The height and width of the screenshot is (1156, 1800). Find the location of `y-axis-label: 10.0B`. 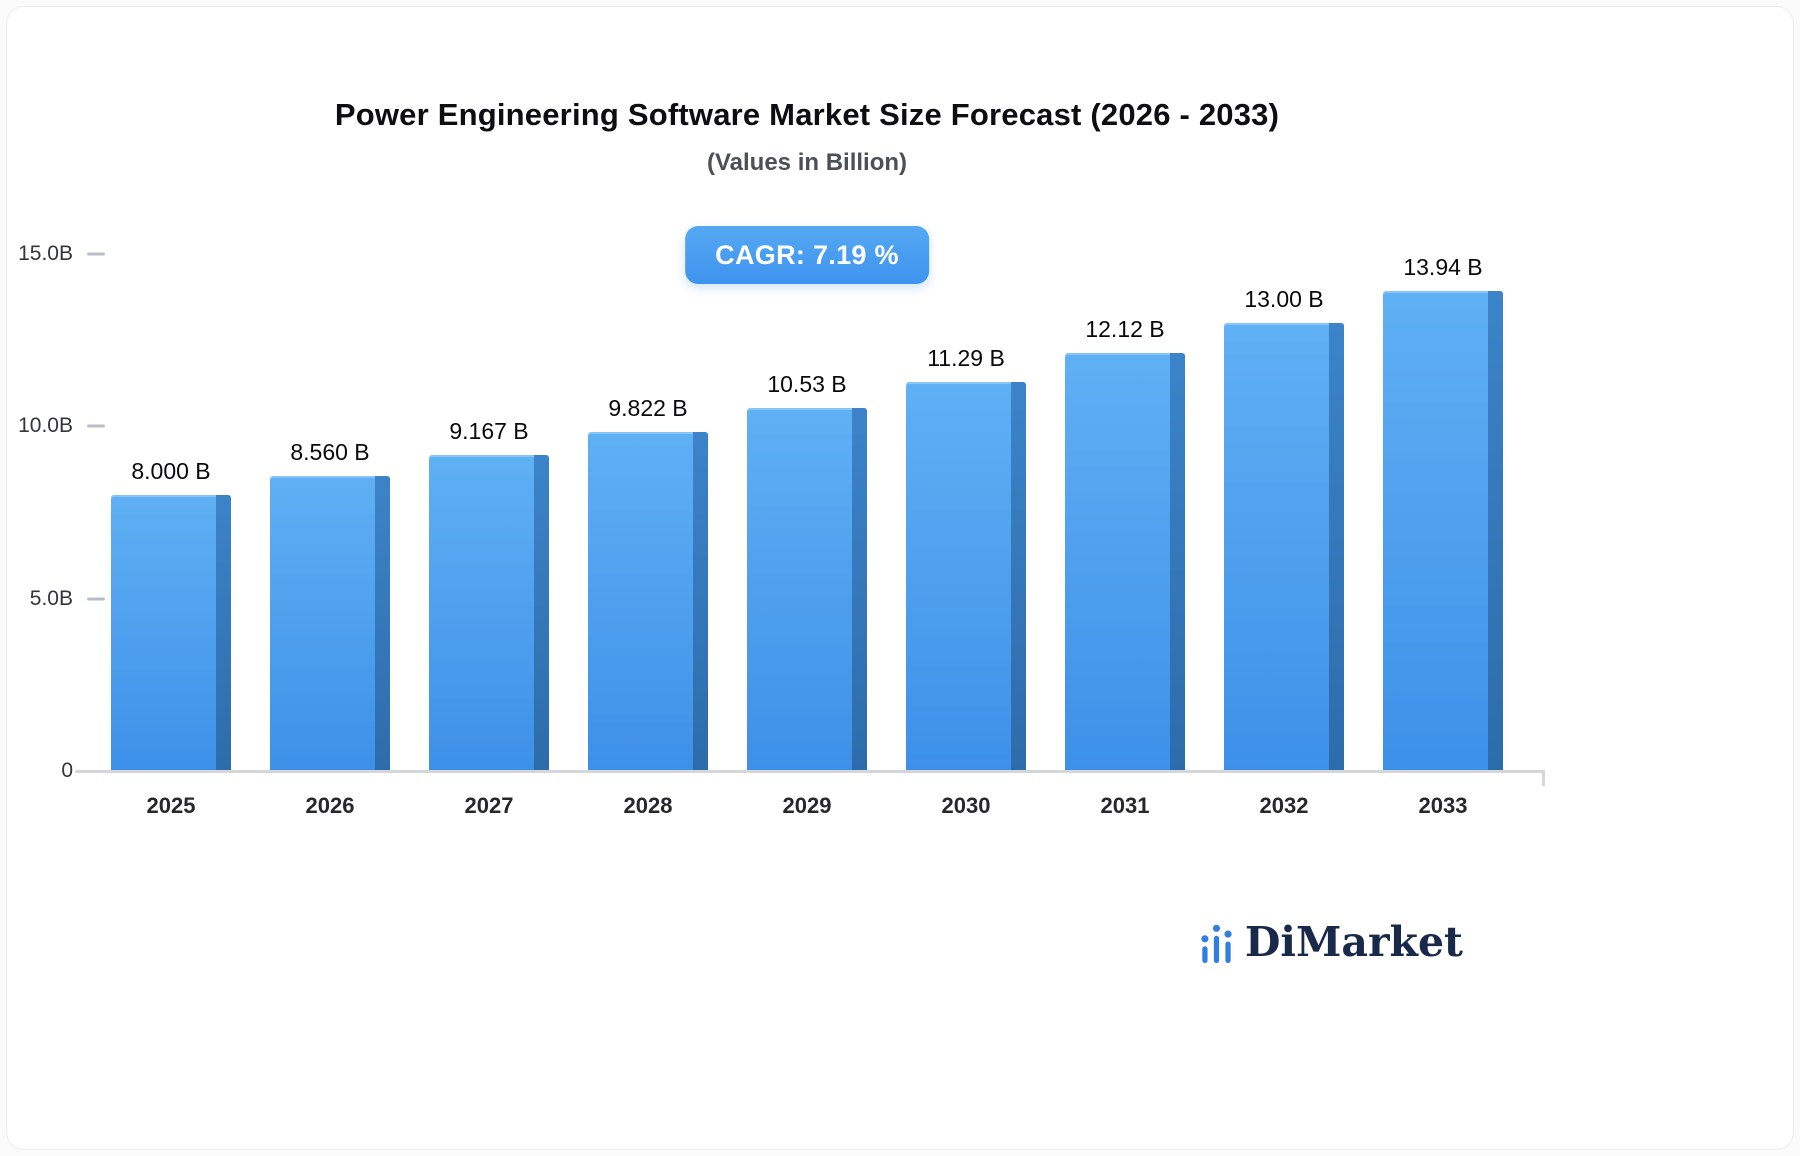

y-axis-label: 10.0B is located at coordinates (45, 426).